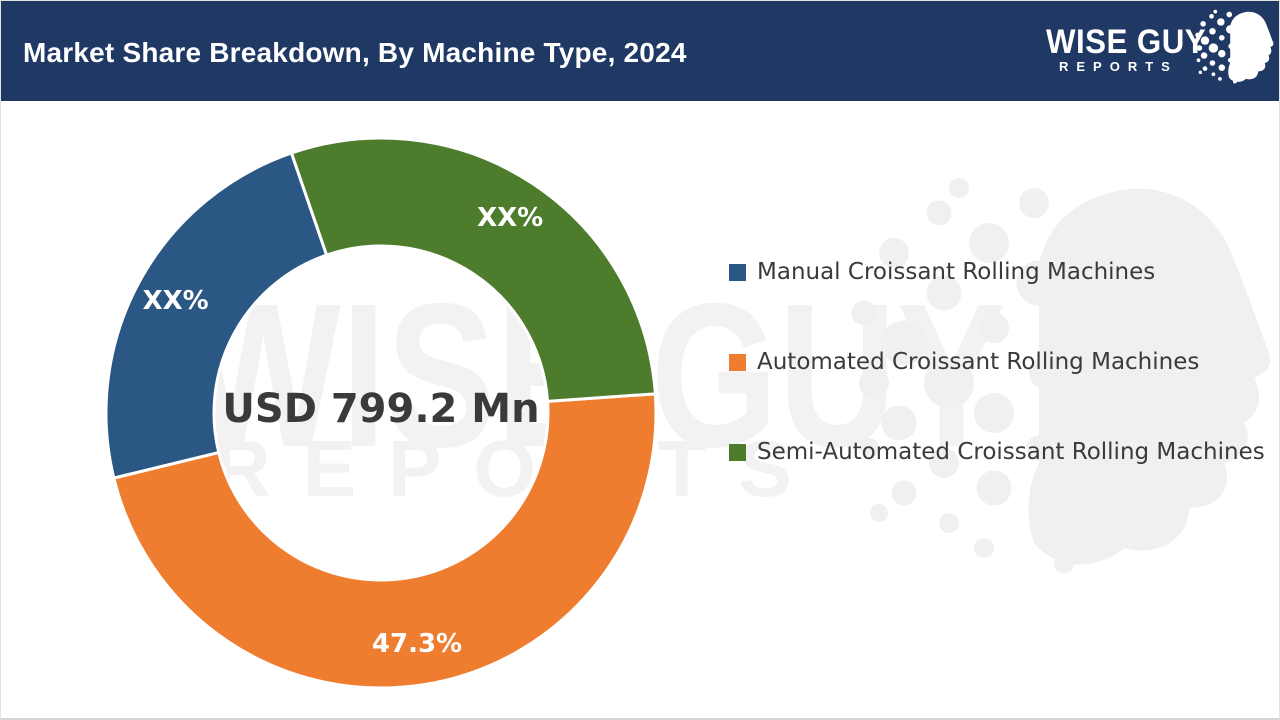  I want to click on legend-swatch-manual, so click(737, 272).